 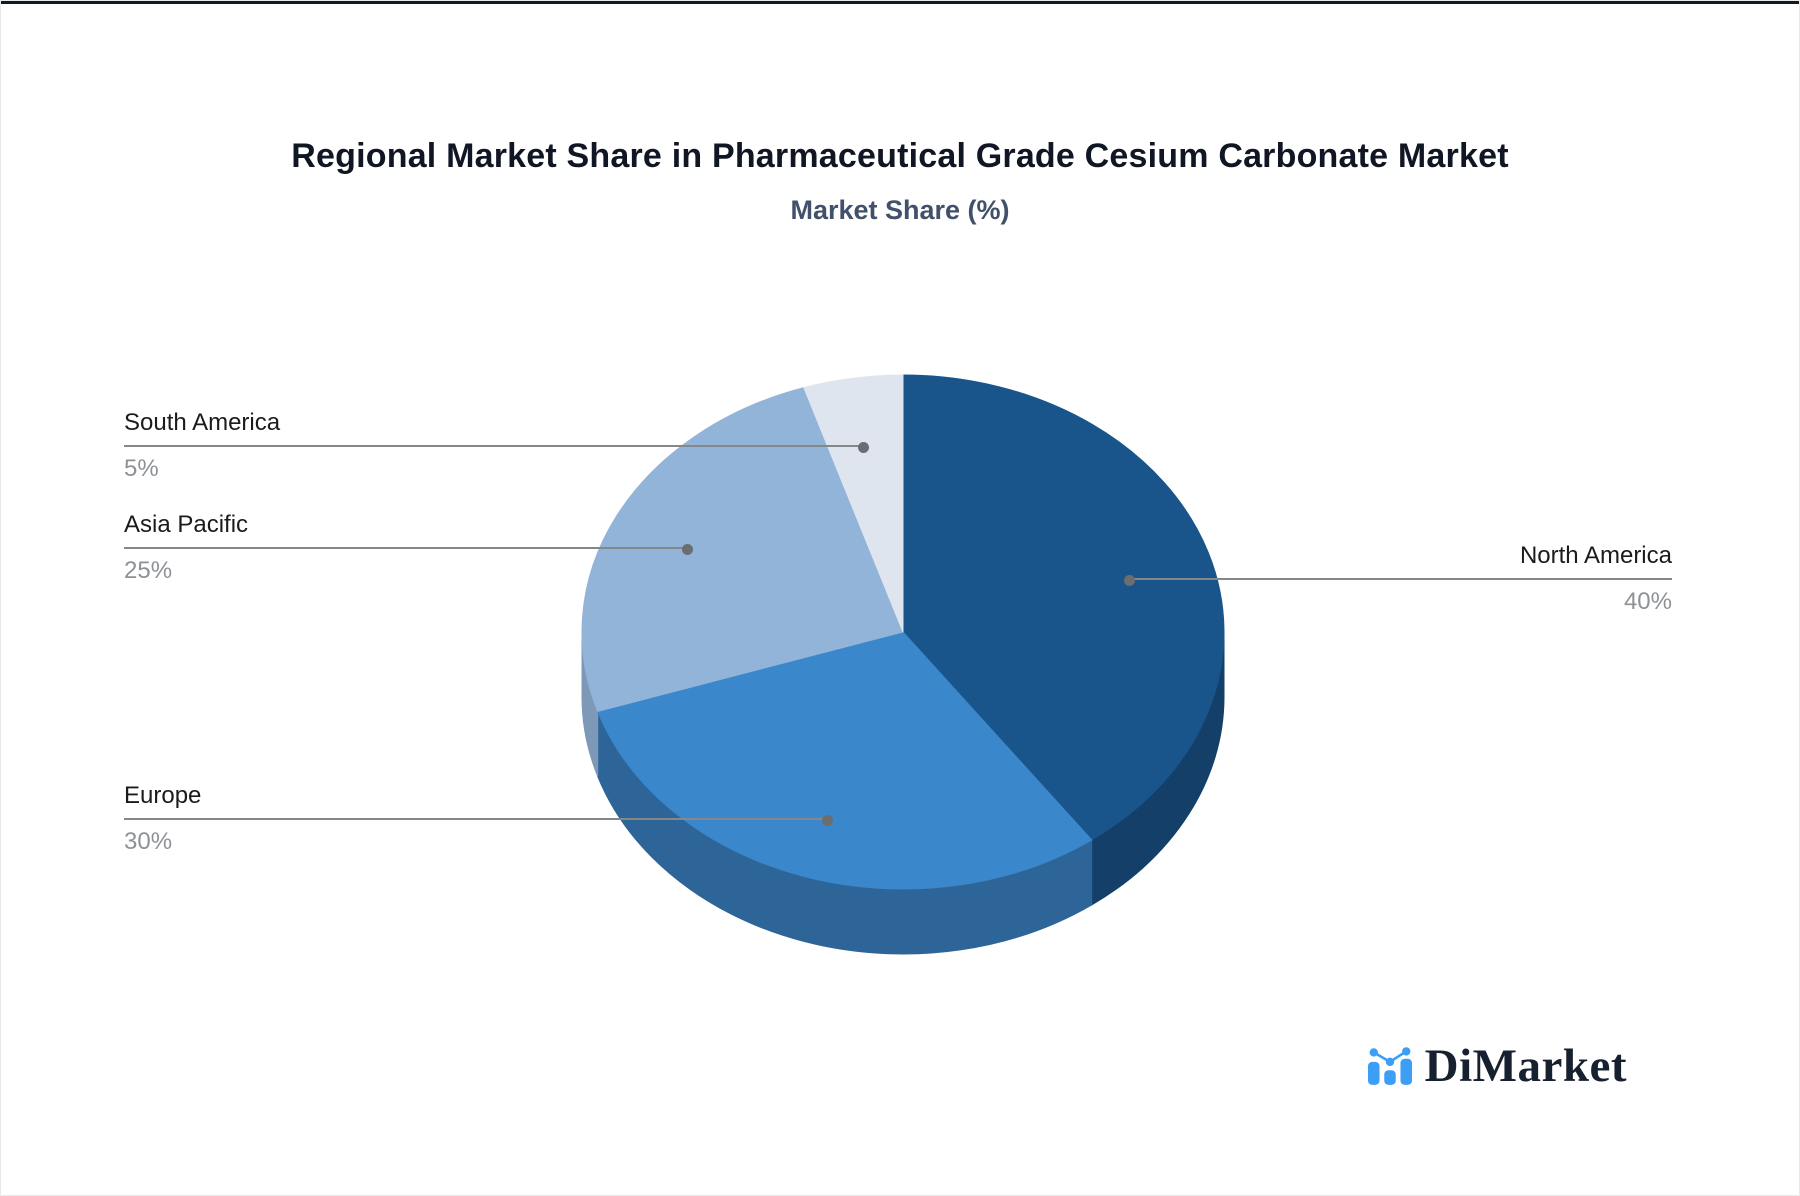 I want to click on label-name: Asia Pacific, so click(x=186, y=524).